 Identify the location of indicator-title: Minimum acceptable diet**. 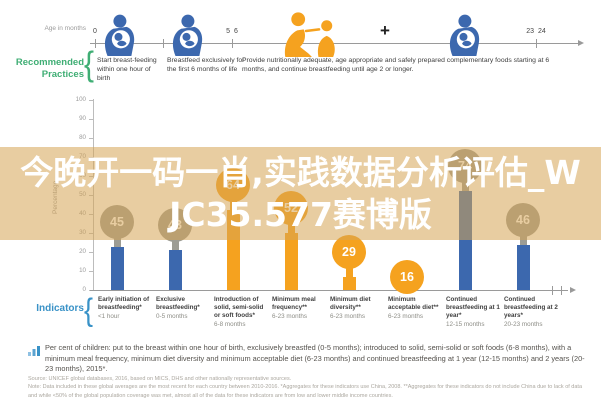
(413, 304).